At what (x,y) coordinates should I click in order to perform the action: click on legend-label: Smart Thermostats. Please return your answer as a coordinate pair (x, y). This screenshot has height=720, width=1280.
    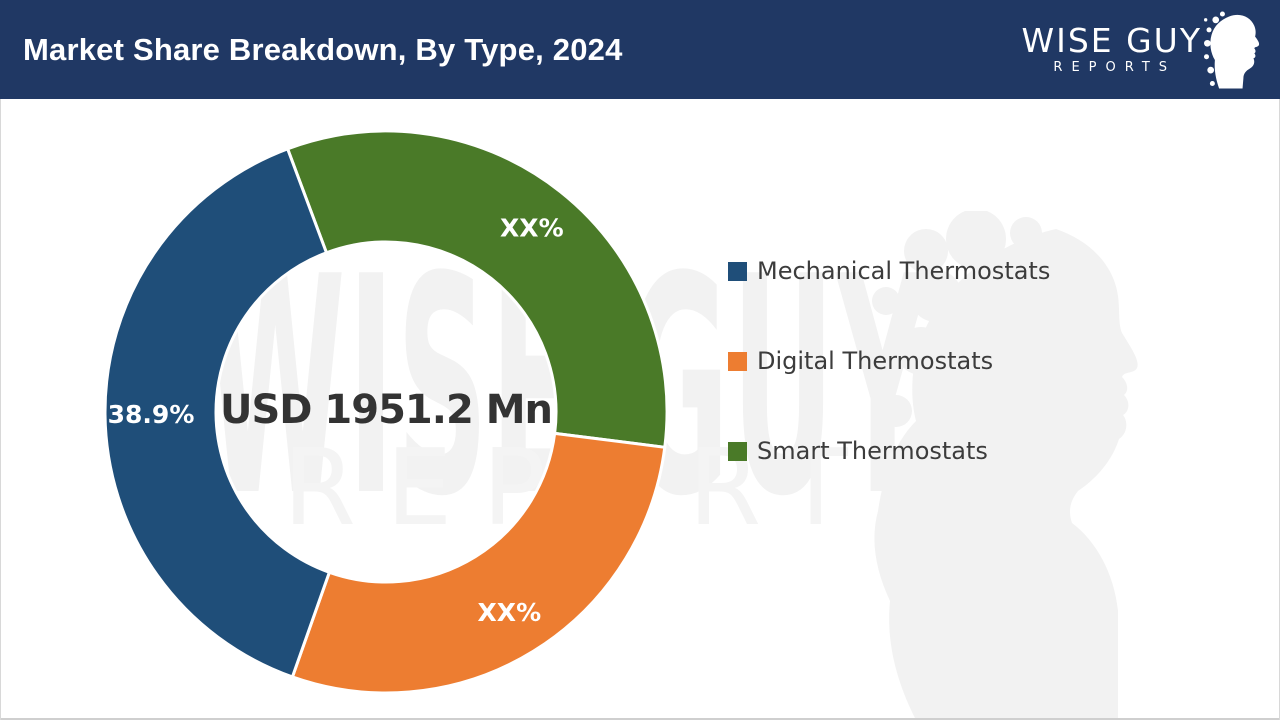
    Looking at the image, I should click on (872, 451).